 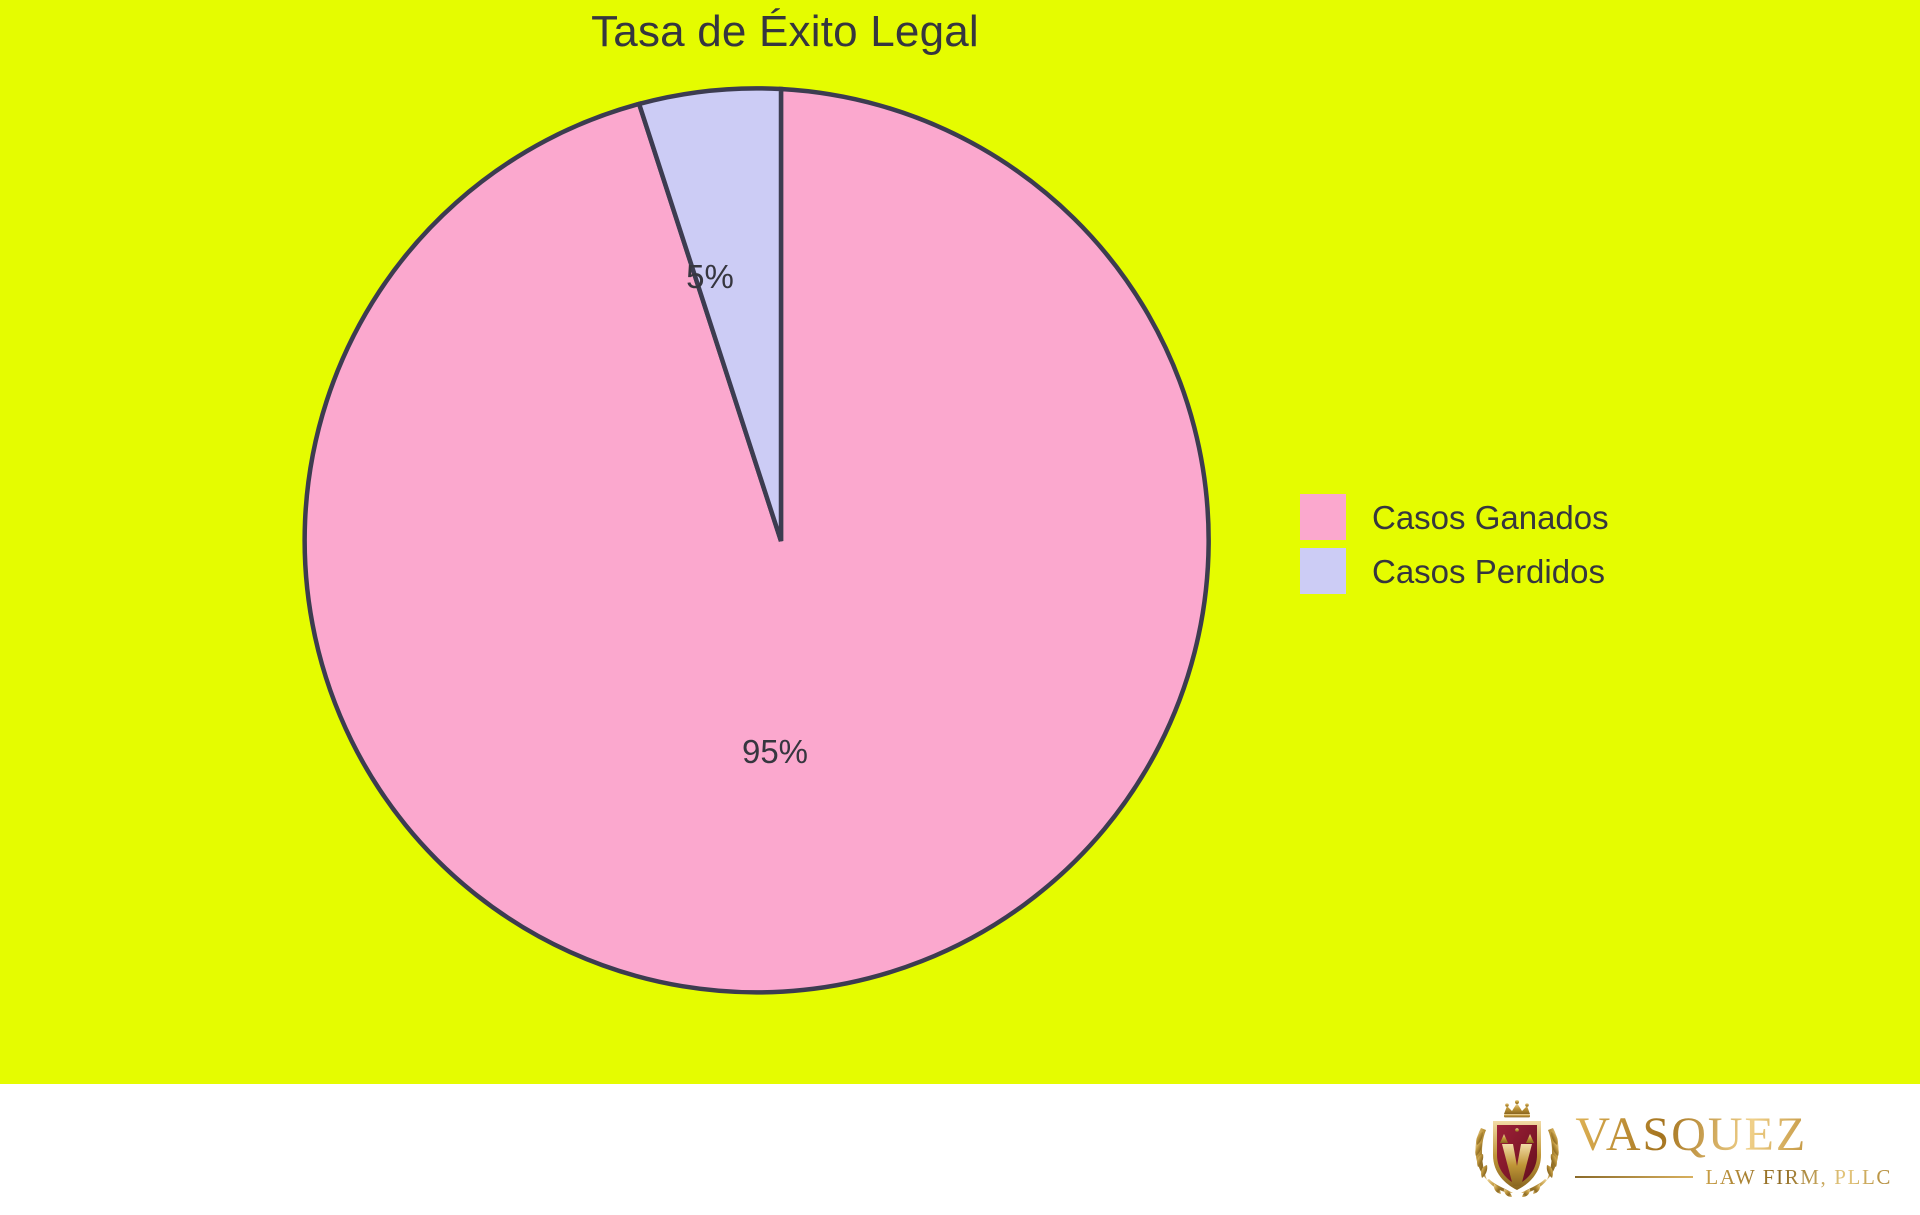 What do you see at coordinates (1733, 1134) in the screenshot?
I see `logo-wordmark: VASQUEZ` at bounding box center [1733, 1134].